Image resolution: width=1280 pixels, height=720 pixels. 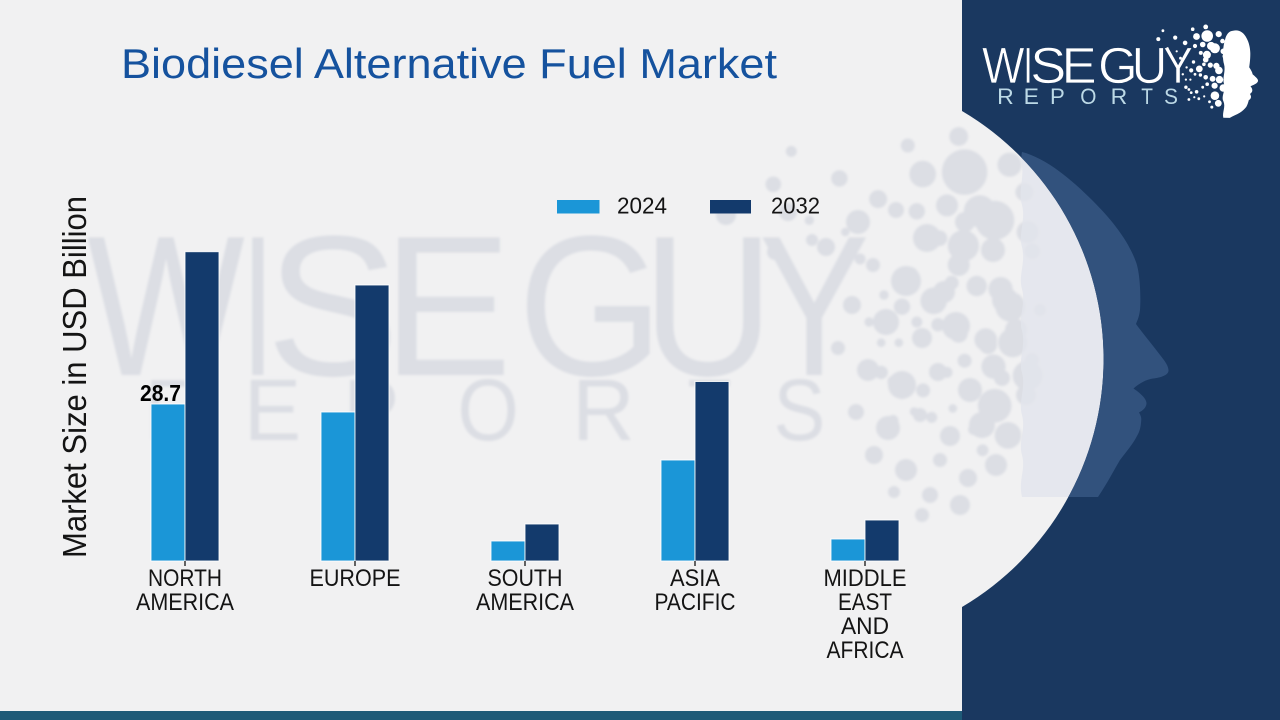 I want to click on svg-text: PACIFIC, so click(x=695, y=602).